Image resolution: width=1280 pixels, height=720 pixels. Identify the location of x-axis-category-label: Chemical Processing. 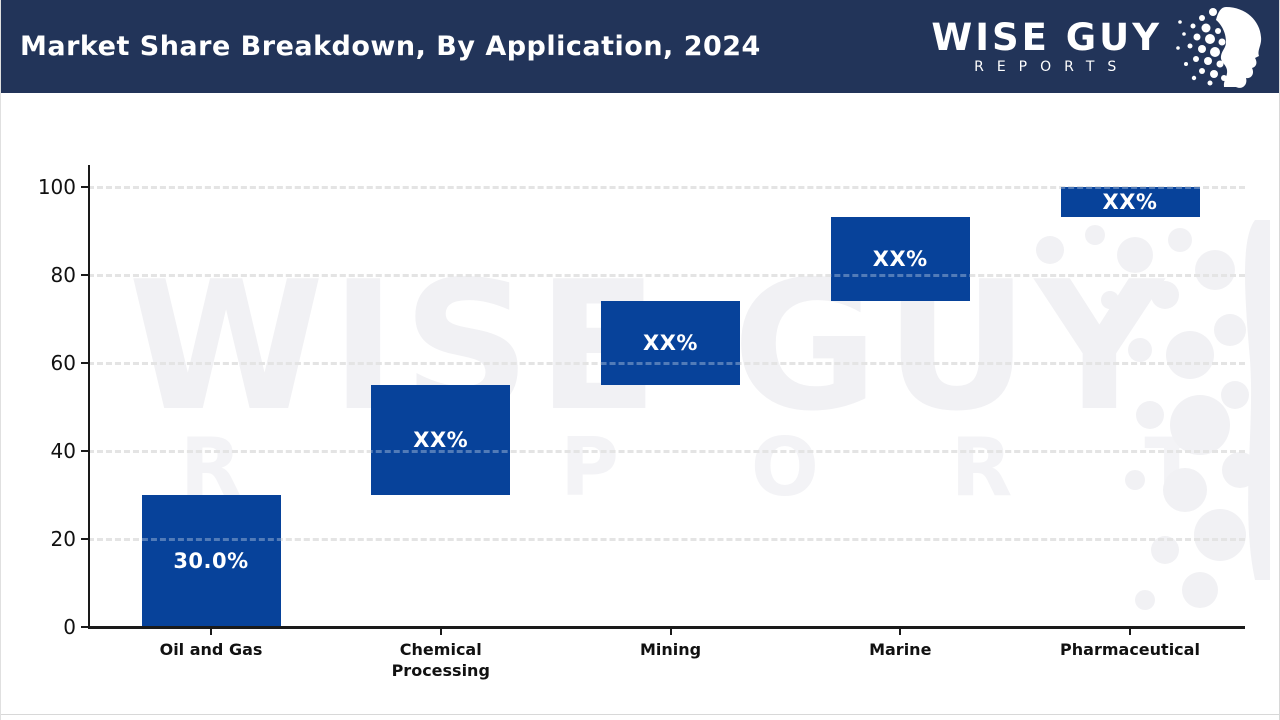
(440, 660).